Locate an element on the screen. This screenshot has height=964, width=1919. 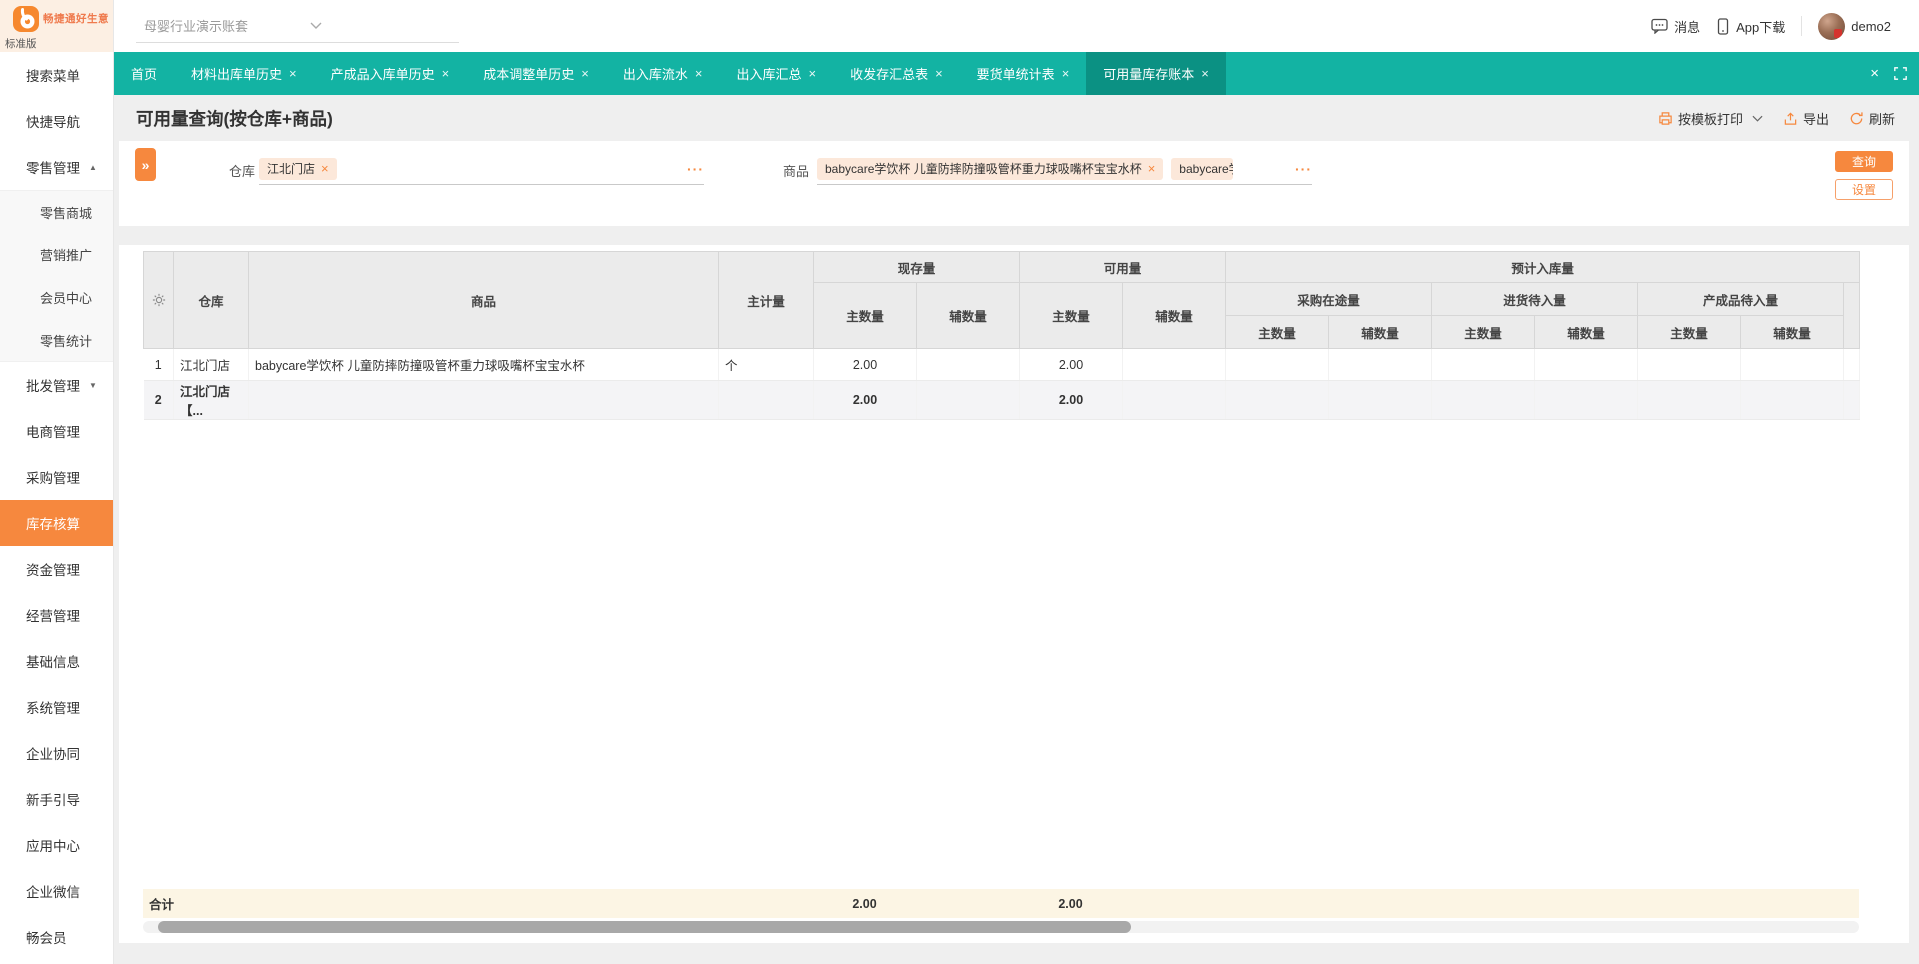
gear-icon is located at coordinates (158, 300).